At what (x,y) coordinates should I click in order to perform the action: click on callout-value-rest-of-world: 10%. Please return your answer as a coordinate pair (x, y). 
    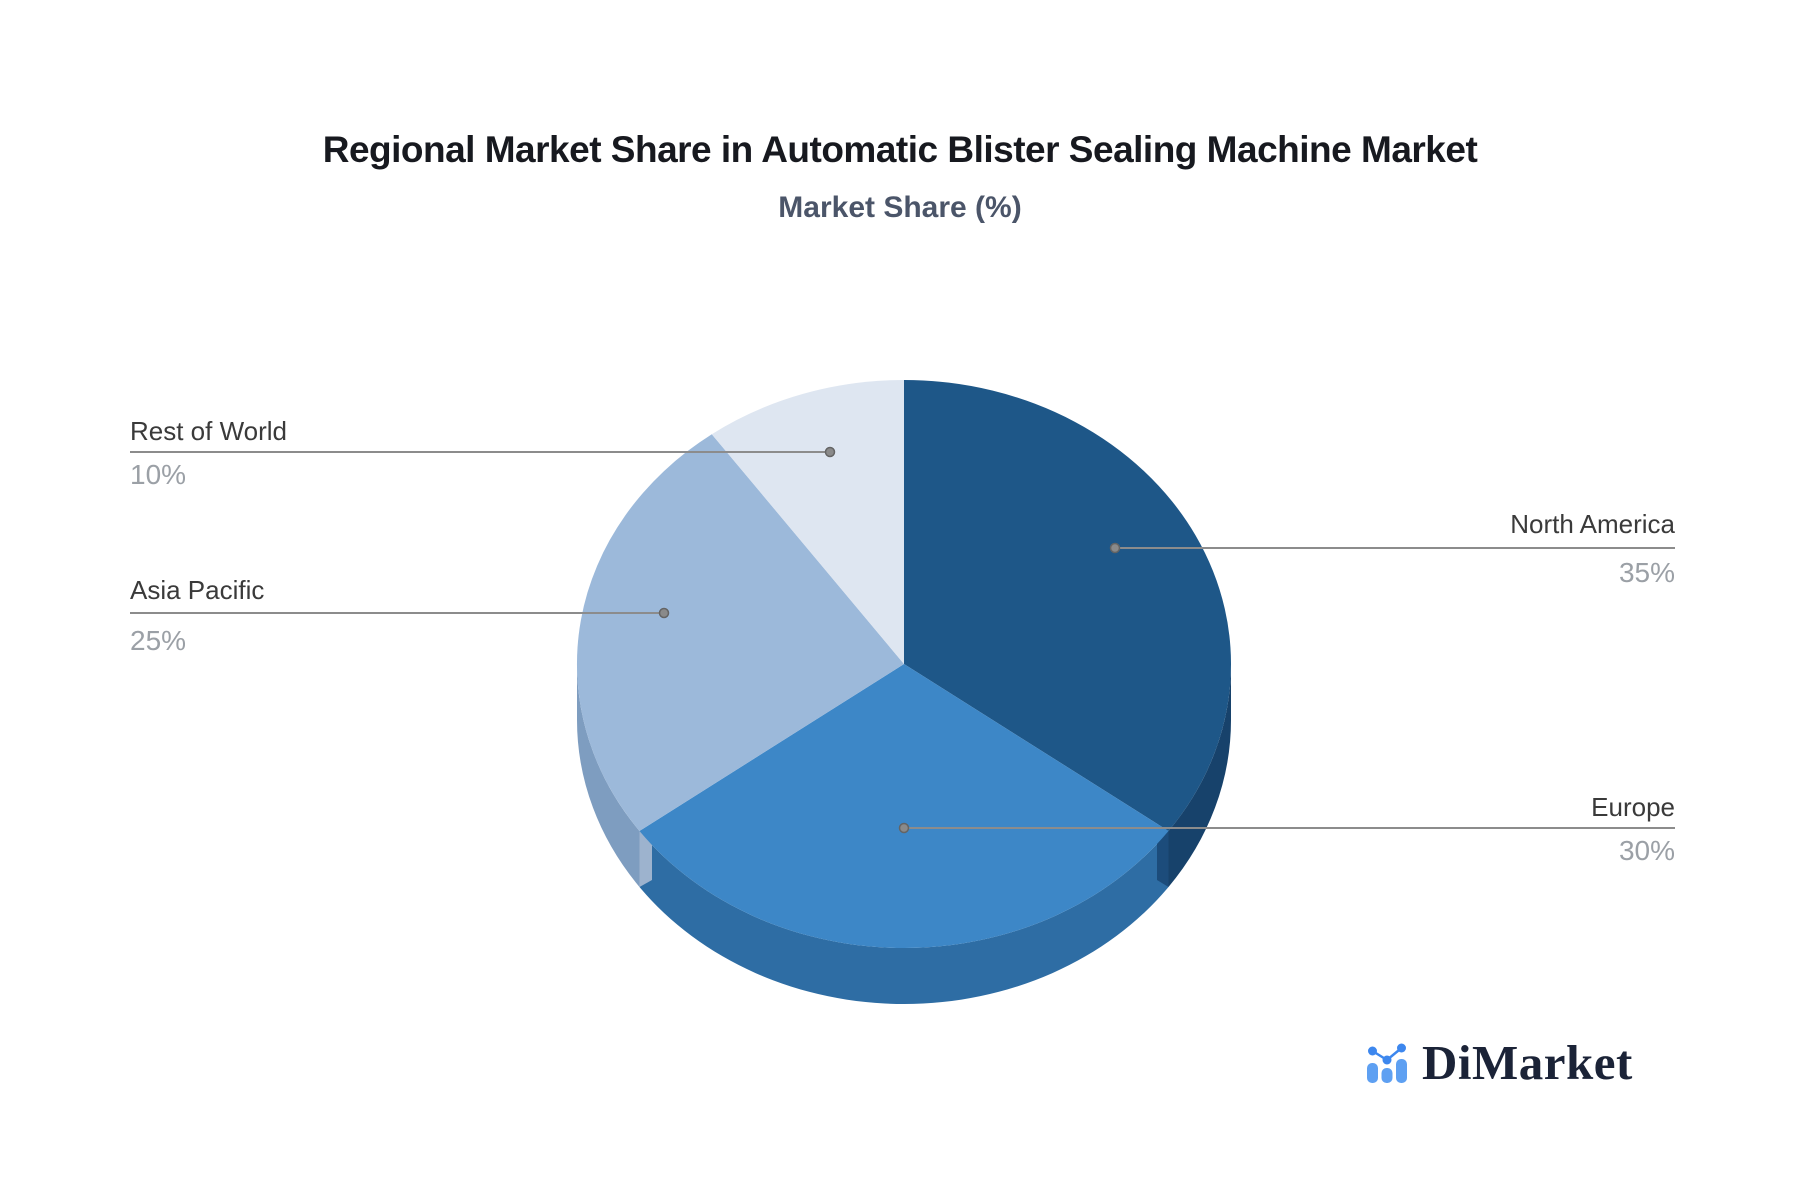
    Looking at the image, I should click on (158, 474).